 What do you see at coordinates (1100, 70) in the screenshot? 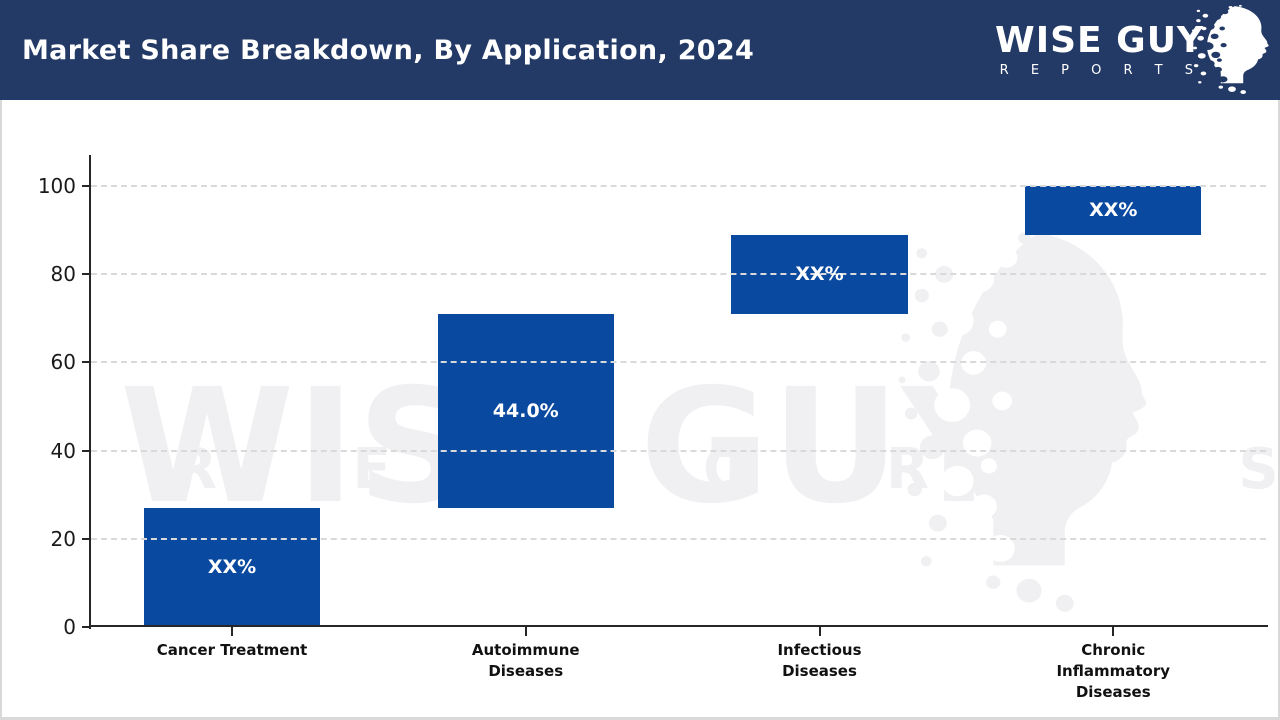
I see `brand-subname: R E P O R T S` at bounding box center [1100, 70].